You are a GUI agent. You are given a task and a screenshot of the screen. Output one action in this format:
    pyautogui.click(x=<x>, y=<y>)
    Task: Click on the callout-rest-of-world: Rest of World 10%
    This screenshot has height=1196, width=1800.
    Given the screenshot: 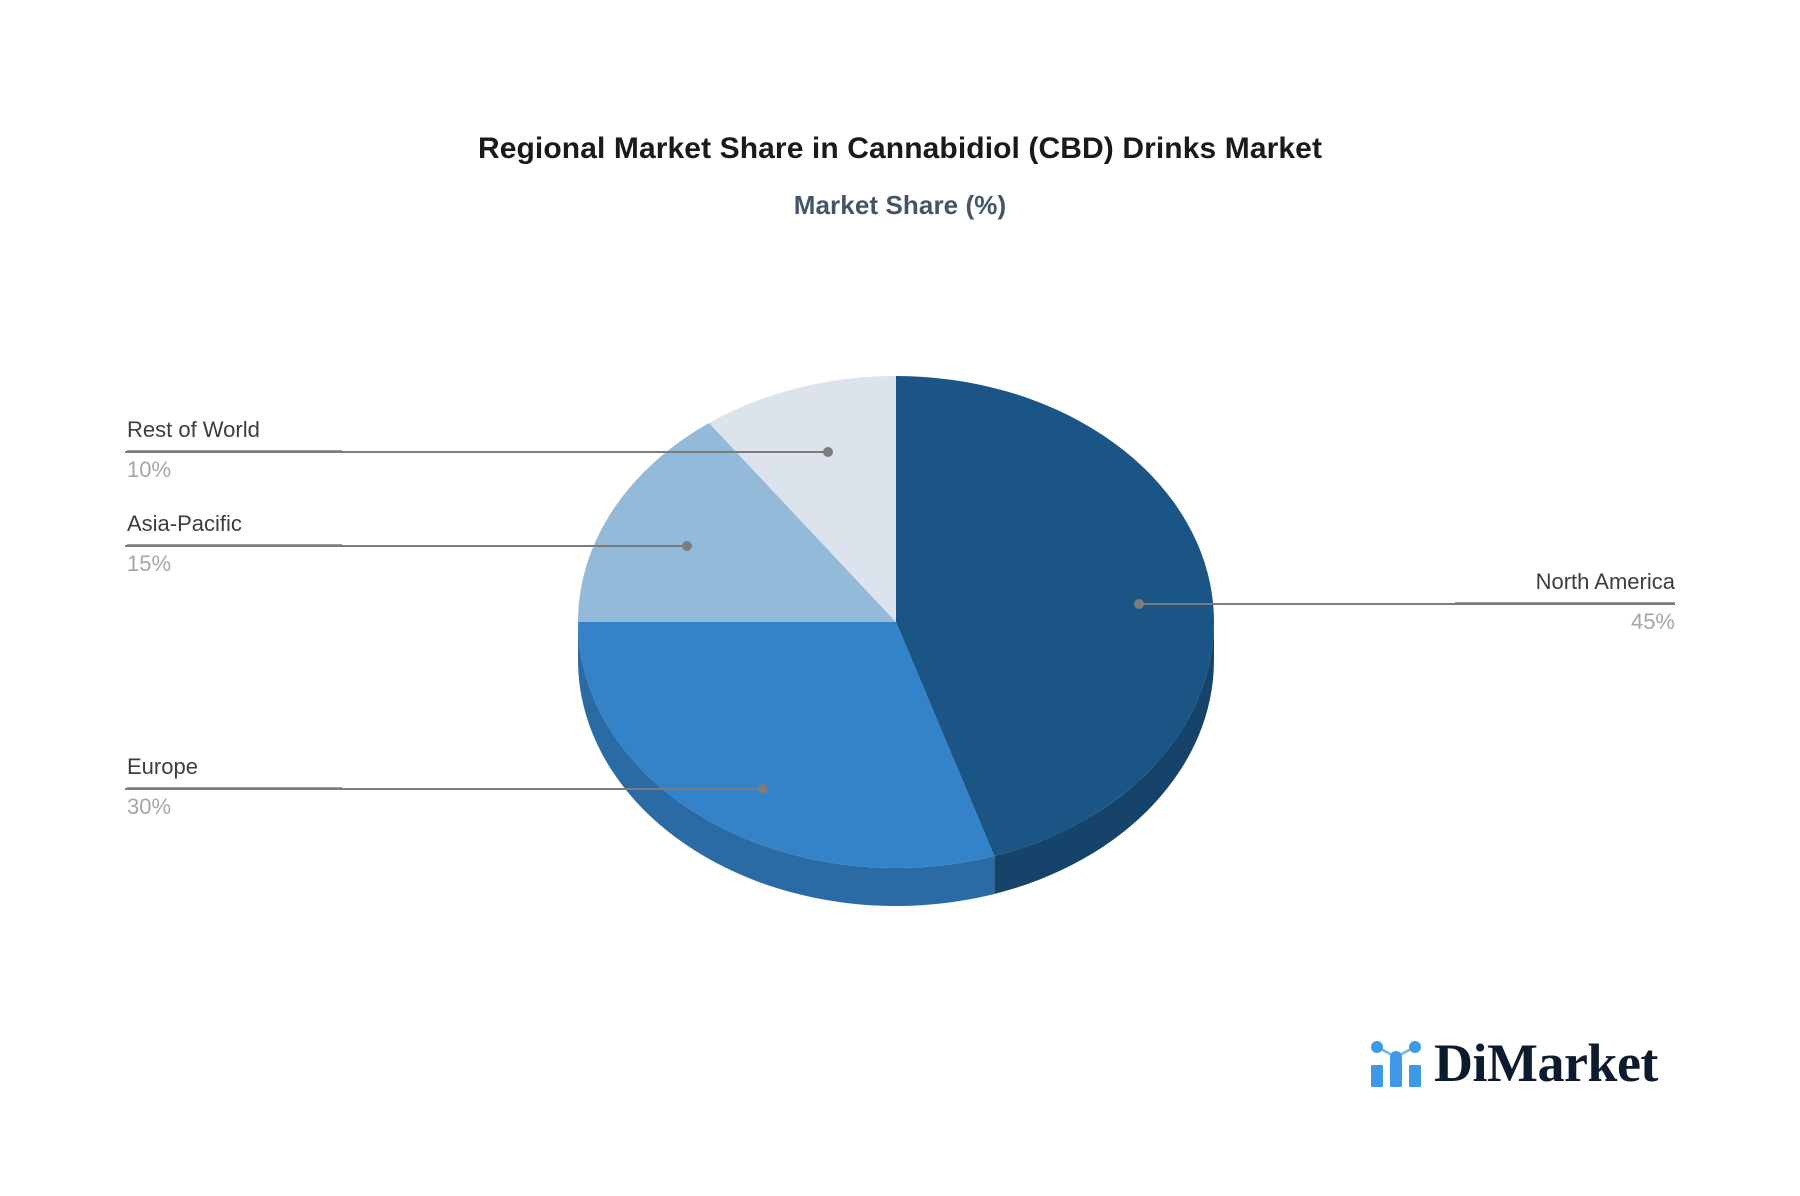 What is the action you would take?
    pyautogui.click(x=234, y=450)
    